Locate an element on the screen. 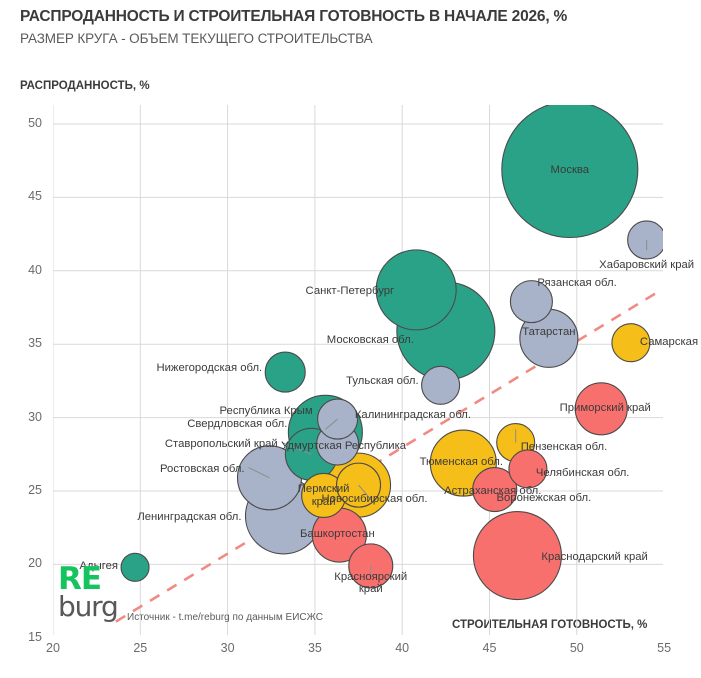 The width and height of the screenshot is (701, 678). logo-text-burg: burg is located at coordinates (88, 606).